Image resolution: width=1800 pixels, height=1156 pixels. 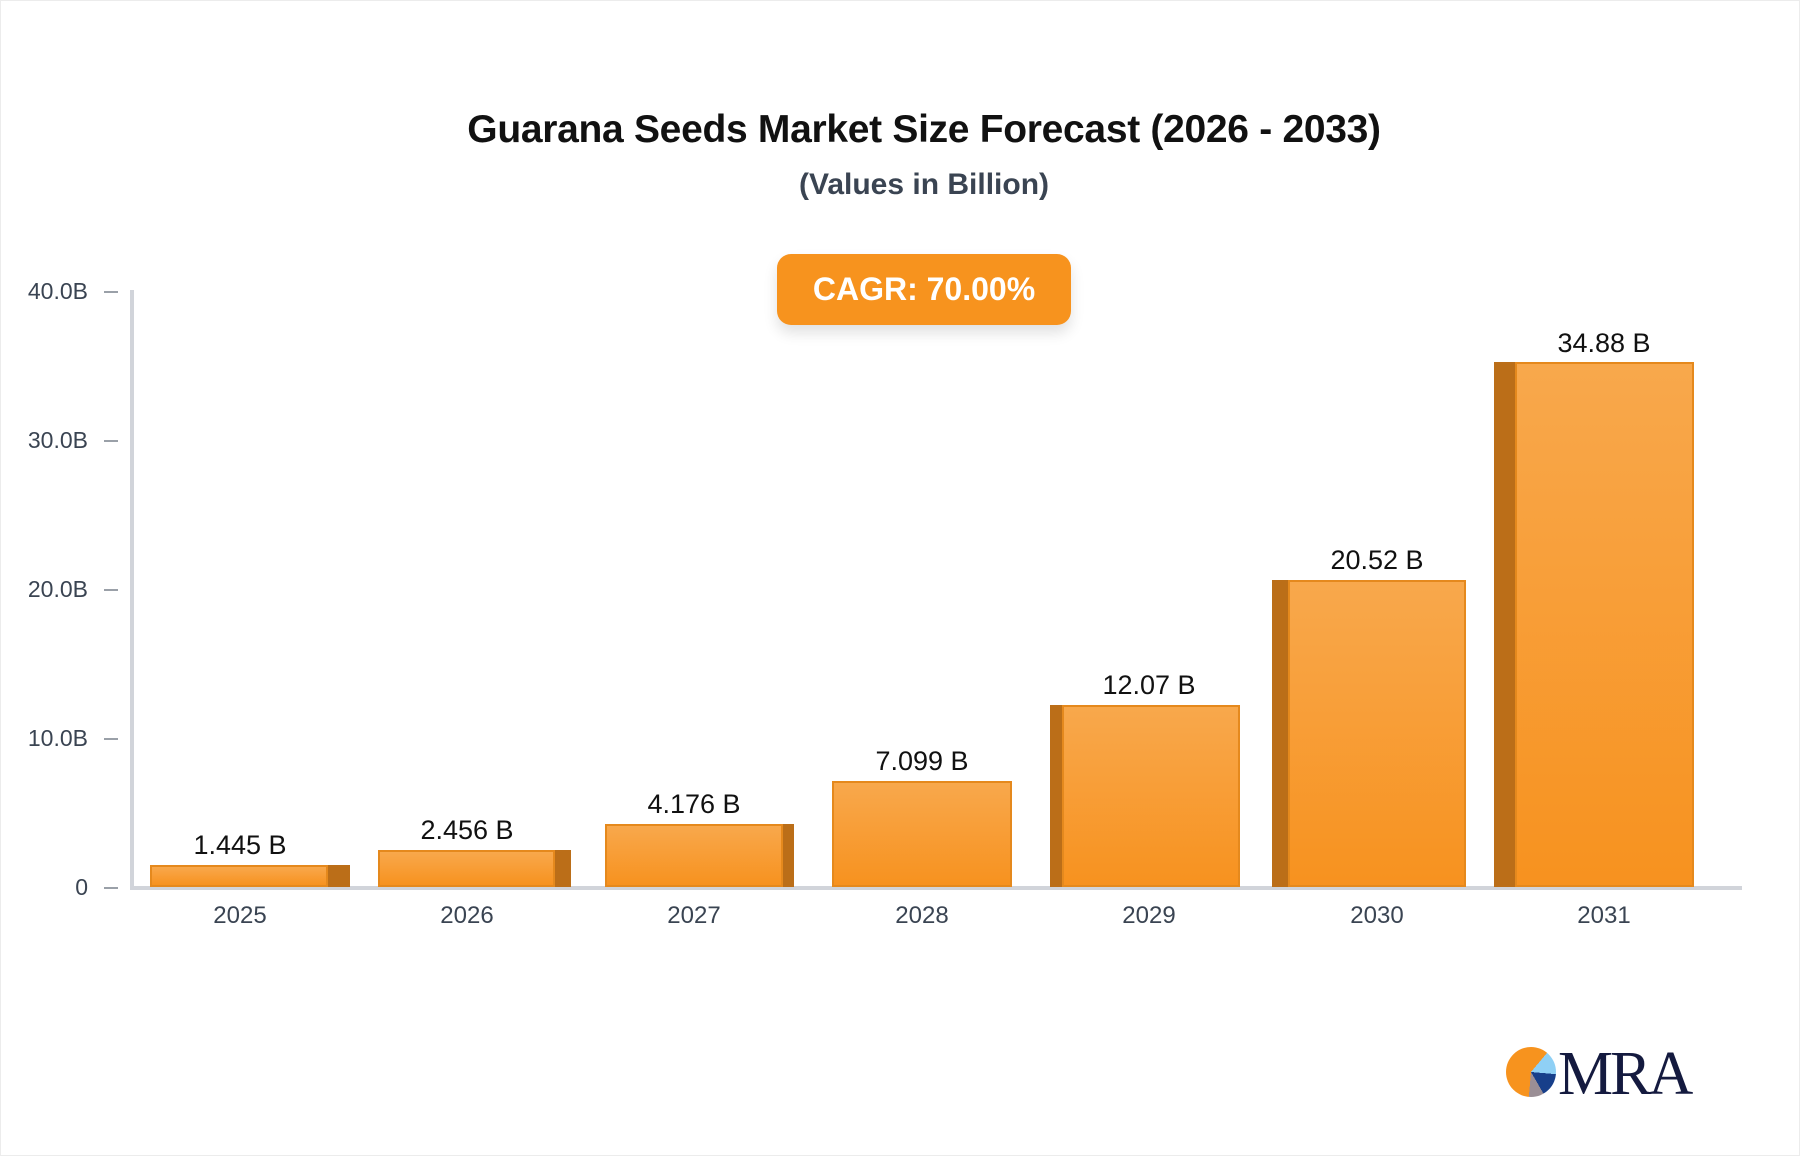 What do you see at coordinates (1604, 343) in the screenshot?
I see `bar-value-label: 34.88 B` at bounding box center [1604, 343].